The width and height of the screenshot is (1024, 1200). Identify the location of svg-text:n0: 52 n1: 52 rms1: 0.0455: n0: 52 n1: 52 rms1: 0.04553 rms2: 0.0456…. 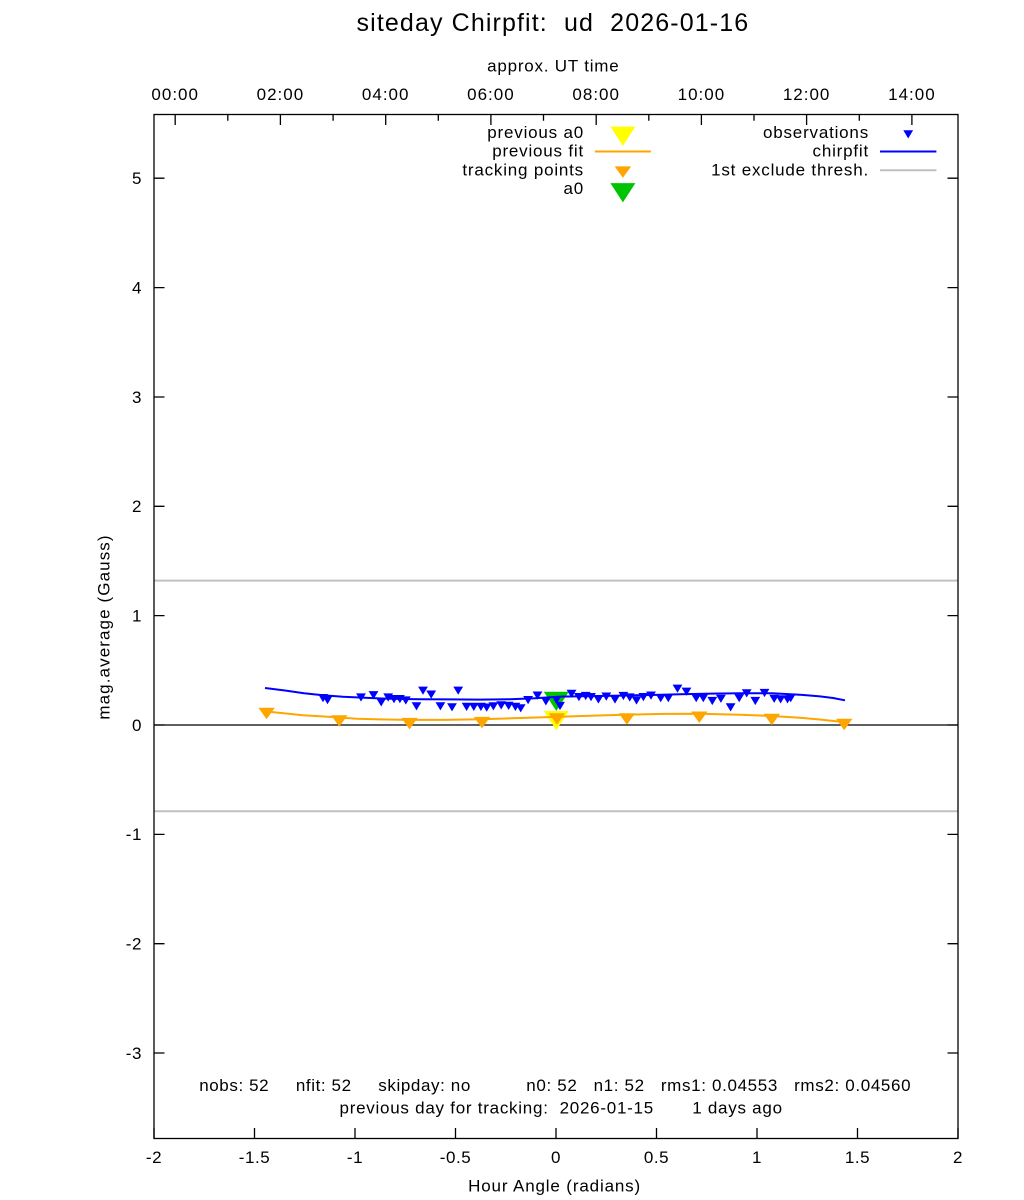
(718, 1085).